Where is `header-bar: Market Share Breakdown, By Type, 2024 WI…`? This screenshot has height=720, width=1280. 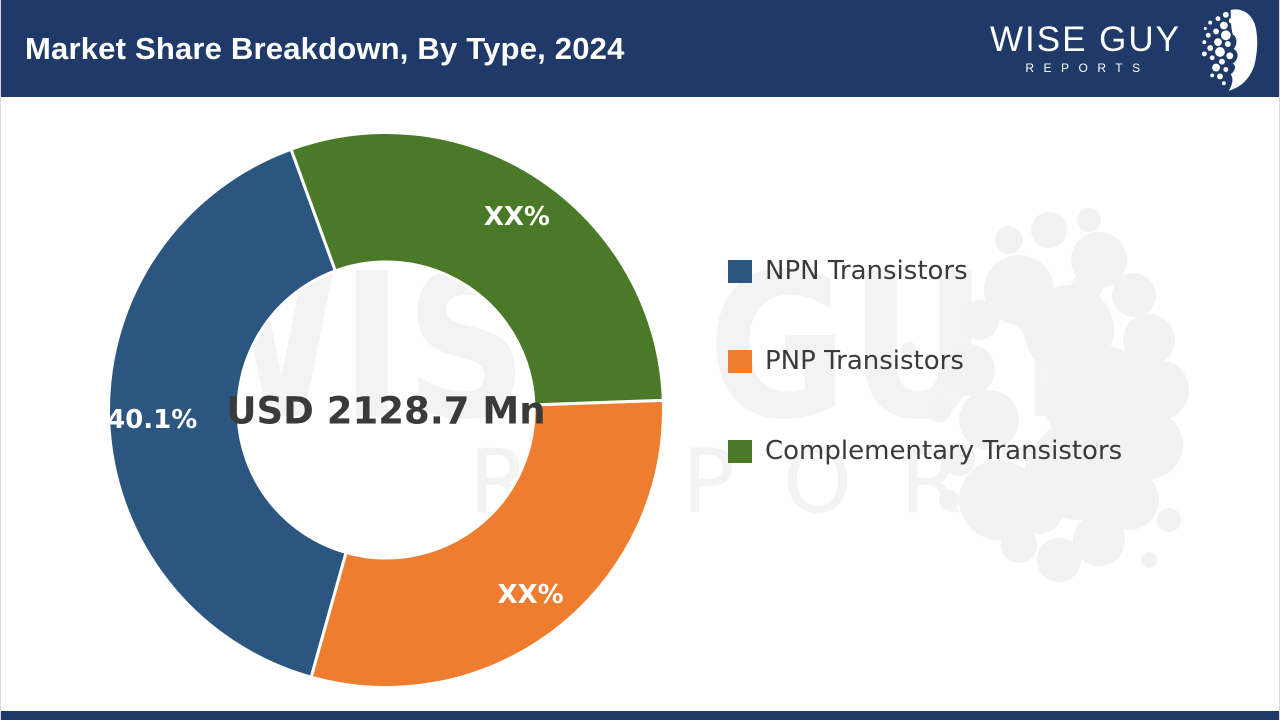 header-bar: Market Share Breakdown, By Type, 2024 WI… is located at coordinates (640, 48).